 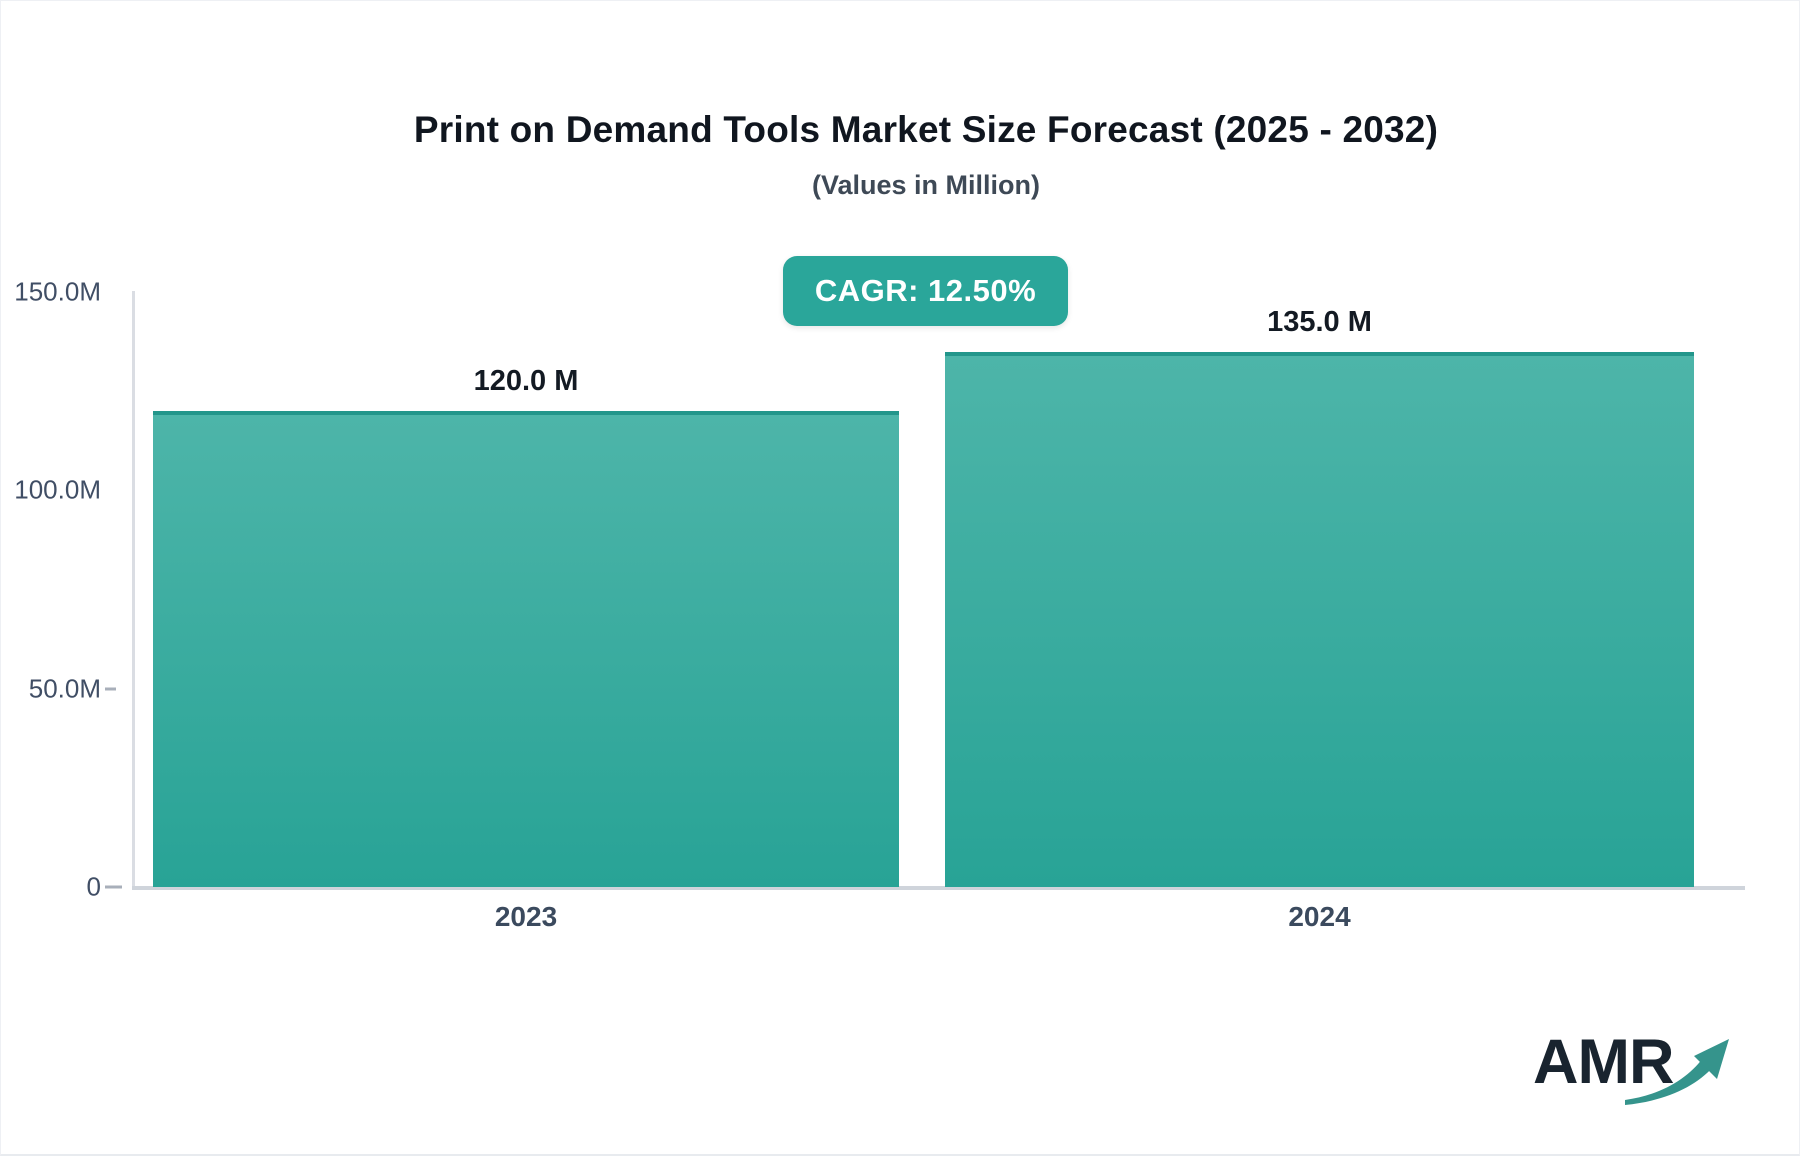 What do you see at coordinates (1319, 321) in the screenshot?
I see `bar-value-label: 135.0 M` at bounding box center [1319, 321].